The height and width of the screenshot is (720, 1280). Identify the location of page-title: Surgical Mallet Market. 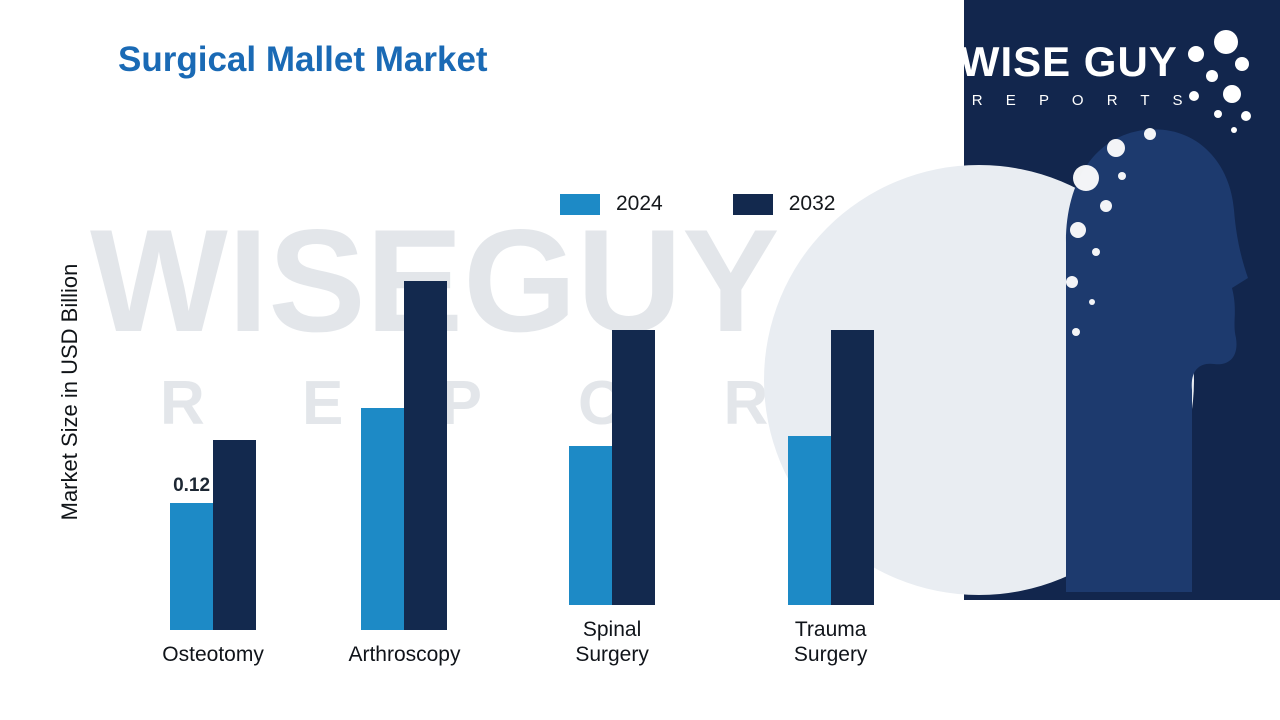
(303, 59).